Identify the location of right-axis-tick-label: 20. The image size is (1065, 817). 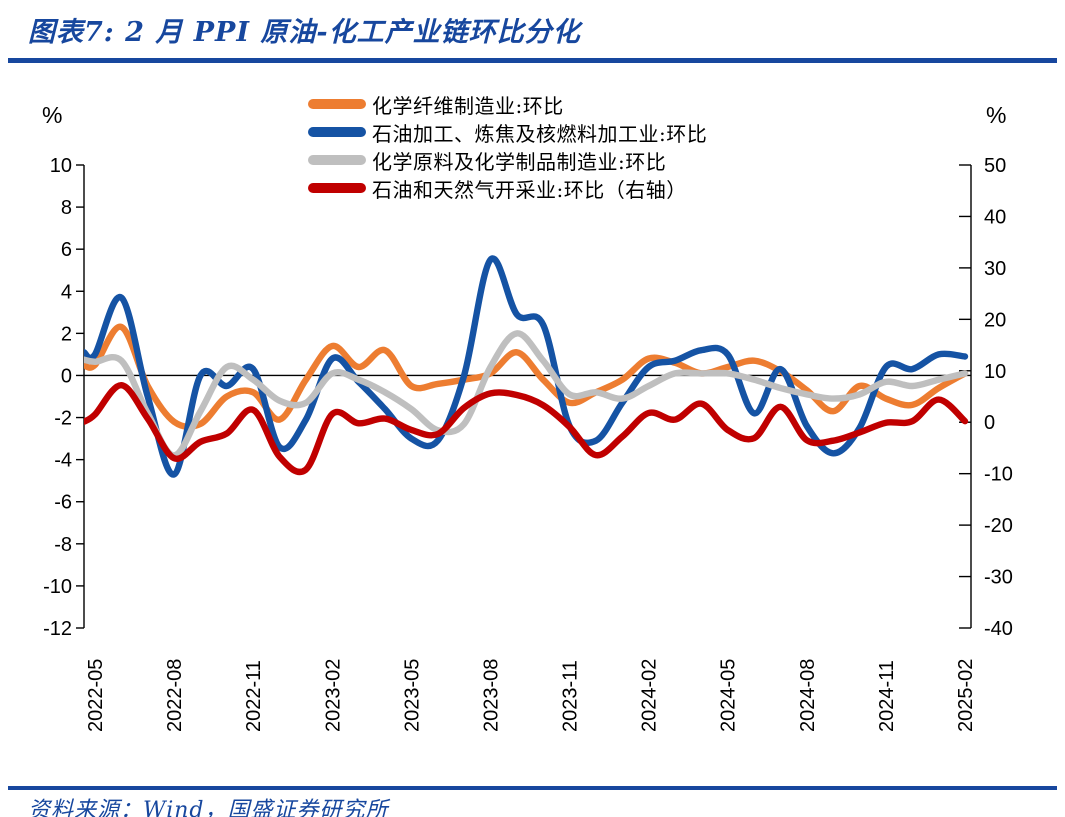
(995, 320).